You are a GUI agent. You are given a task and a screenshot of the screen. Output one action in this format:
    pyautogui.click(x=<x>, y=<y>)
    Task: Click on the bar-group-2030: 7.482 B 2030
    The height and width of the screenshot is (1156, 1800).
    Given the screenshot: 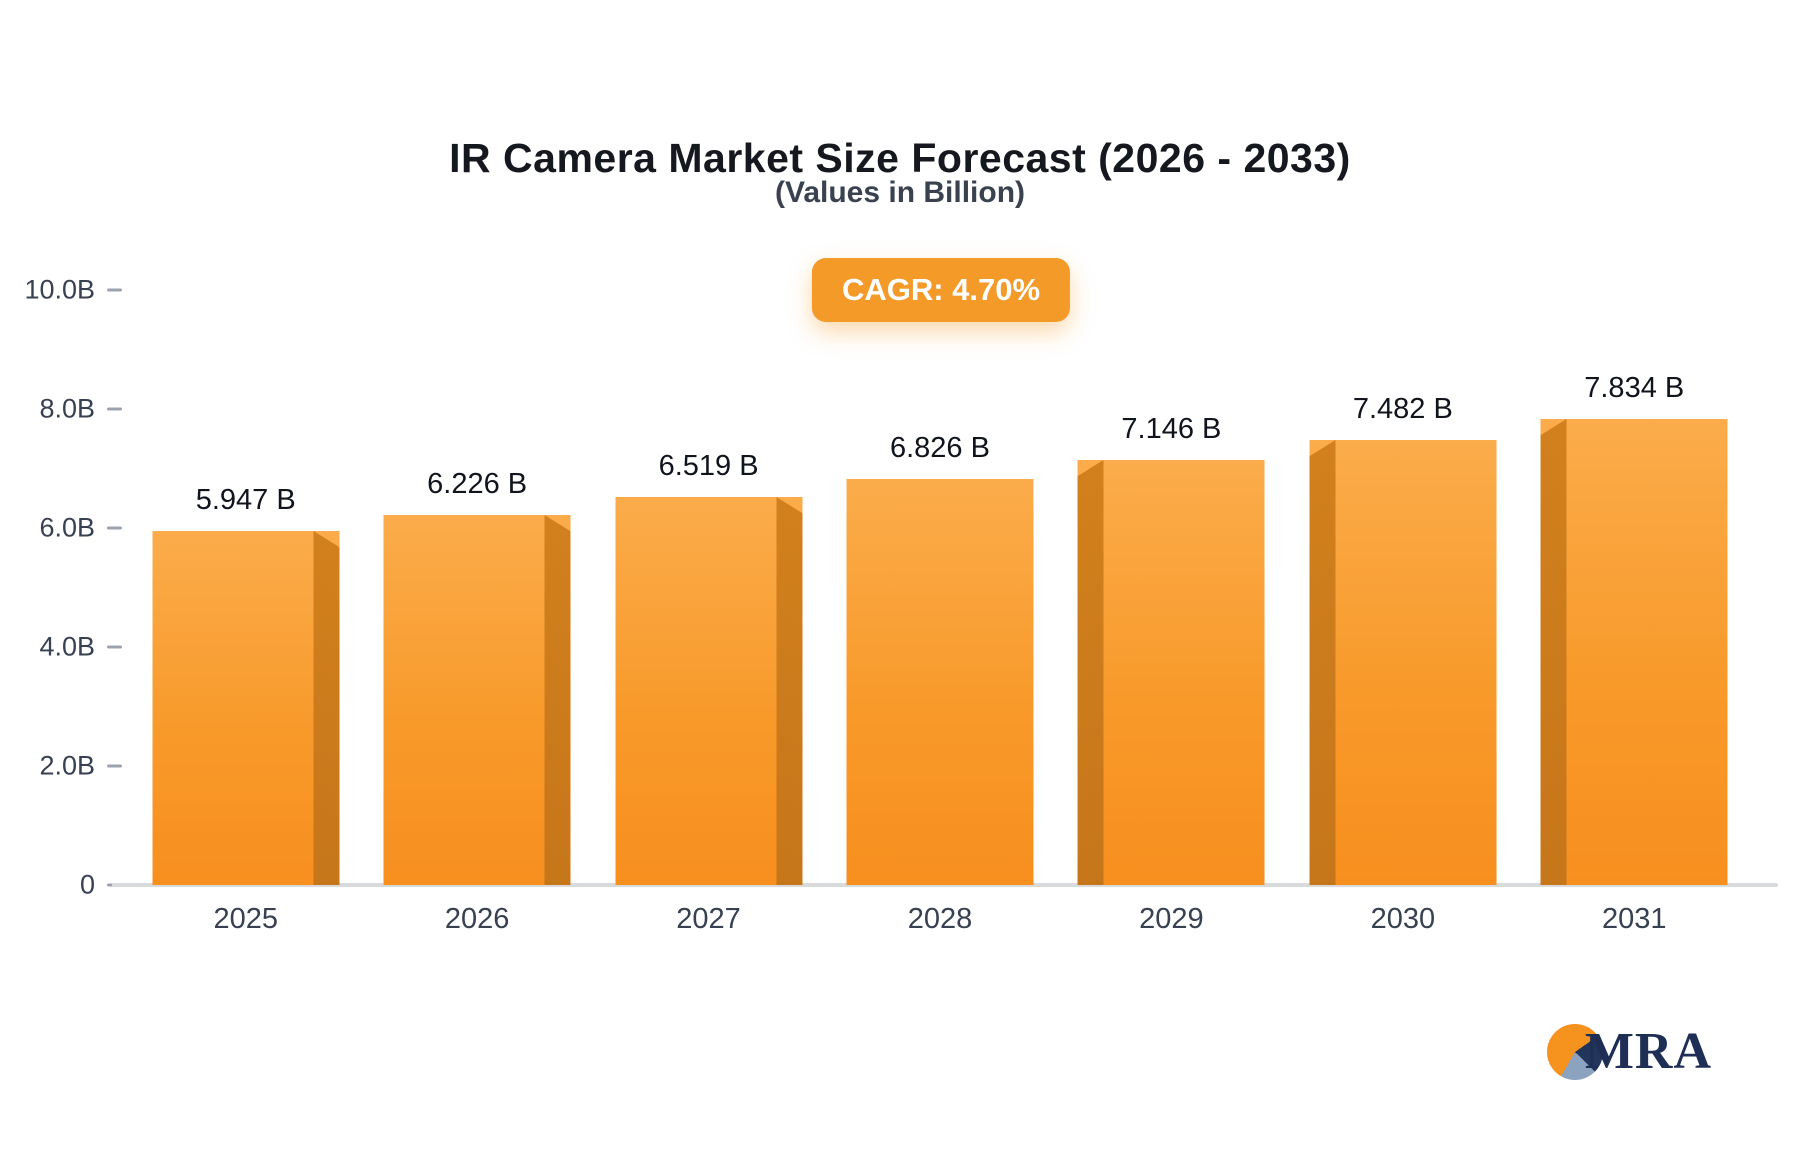 What is the action you would take?
    pyautogui.click(x=1402, y=612)
    